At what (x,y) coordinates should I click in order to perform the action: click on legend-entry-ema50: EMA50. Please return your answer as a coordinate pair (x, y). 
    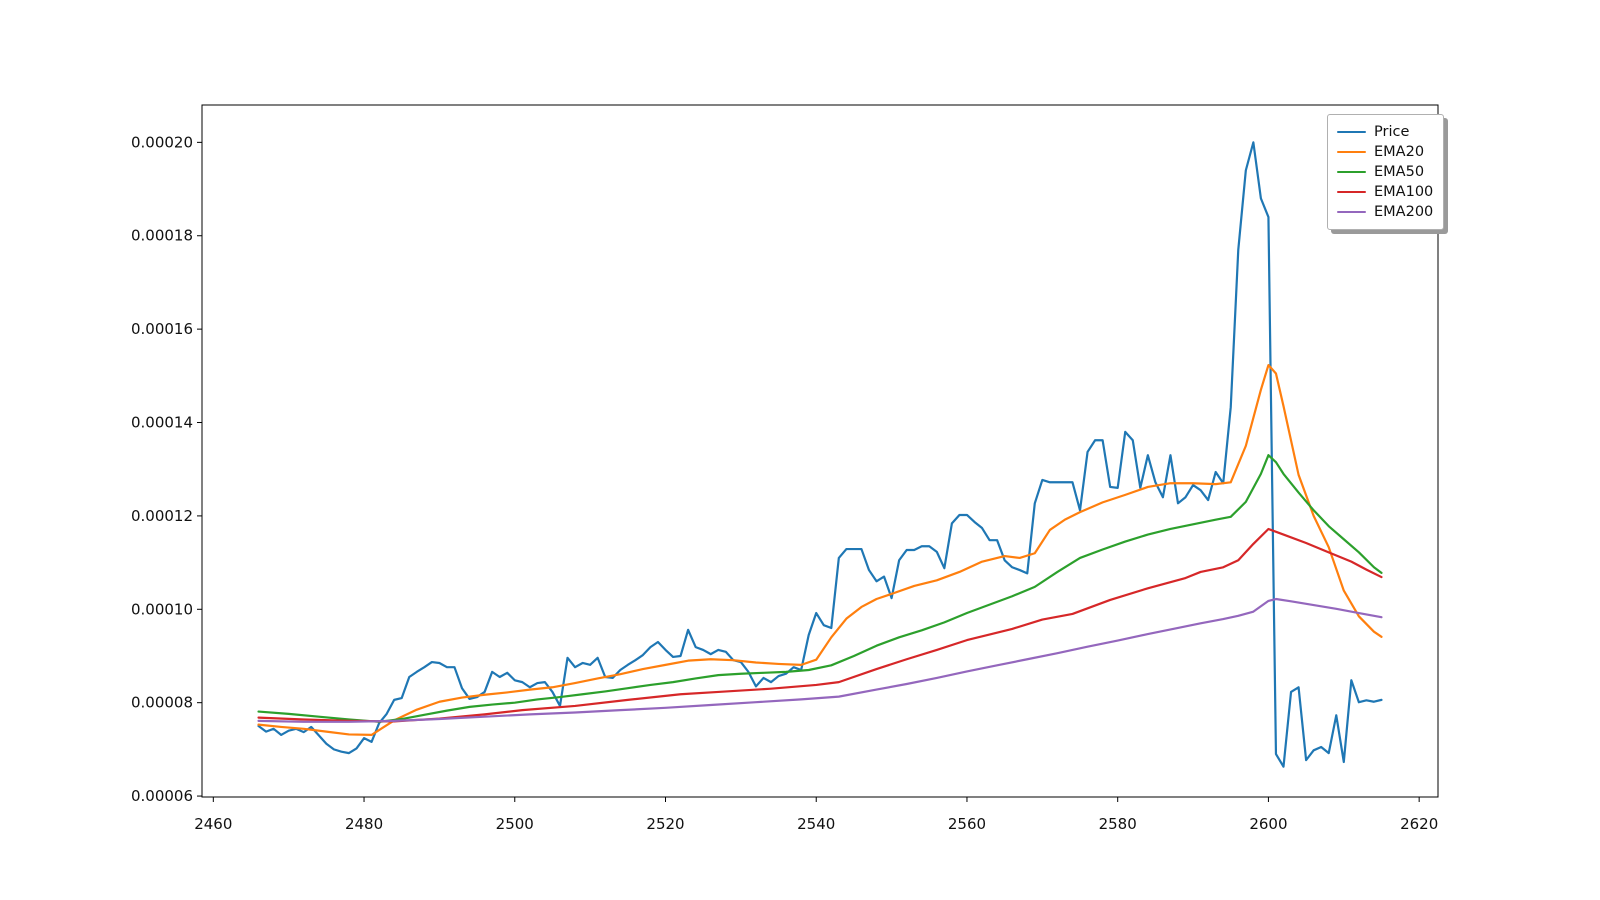
    Looking at the image, I should click on (1385, 172).